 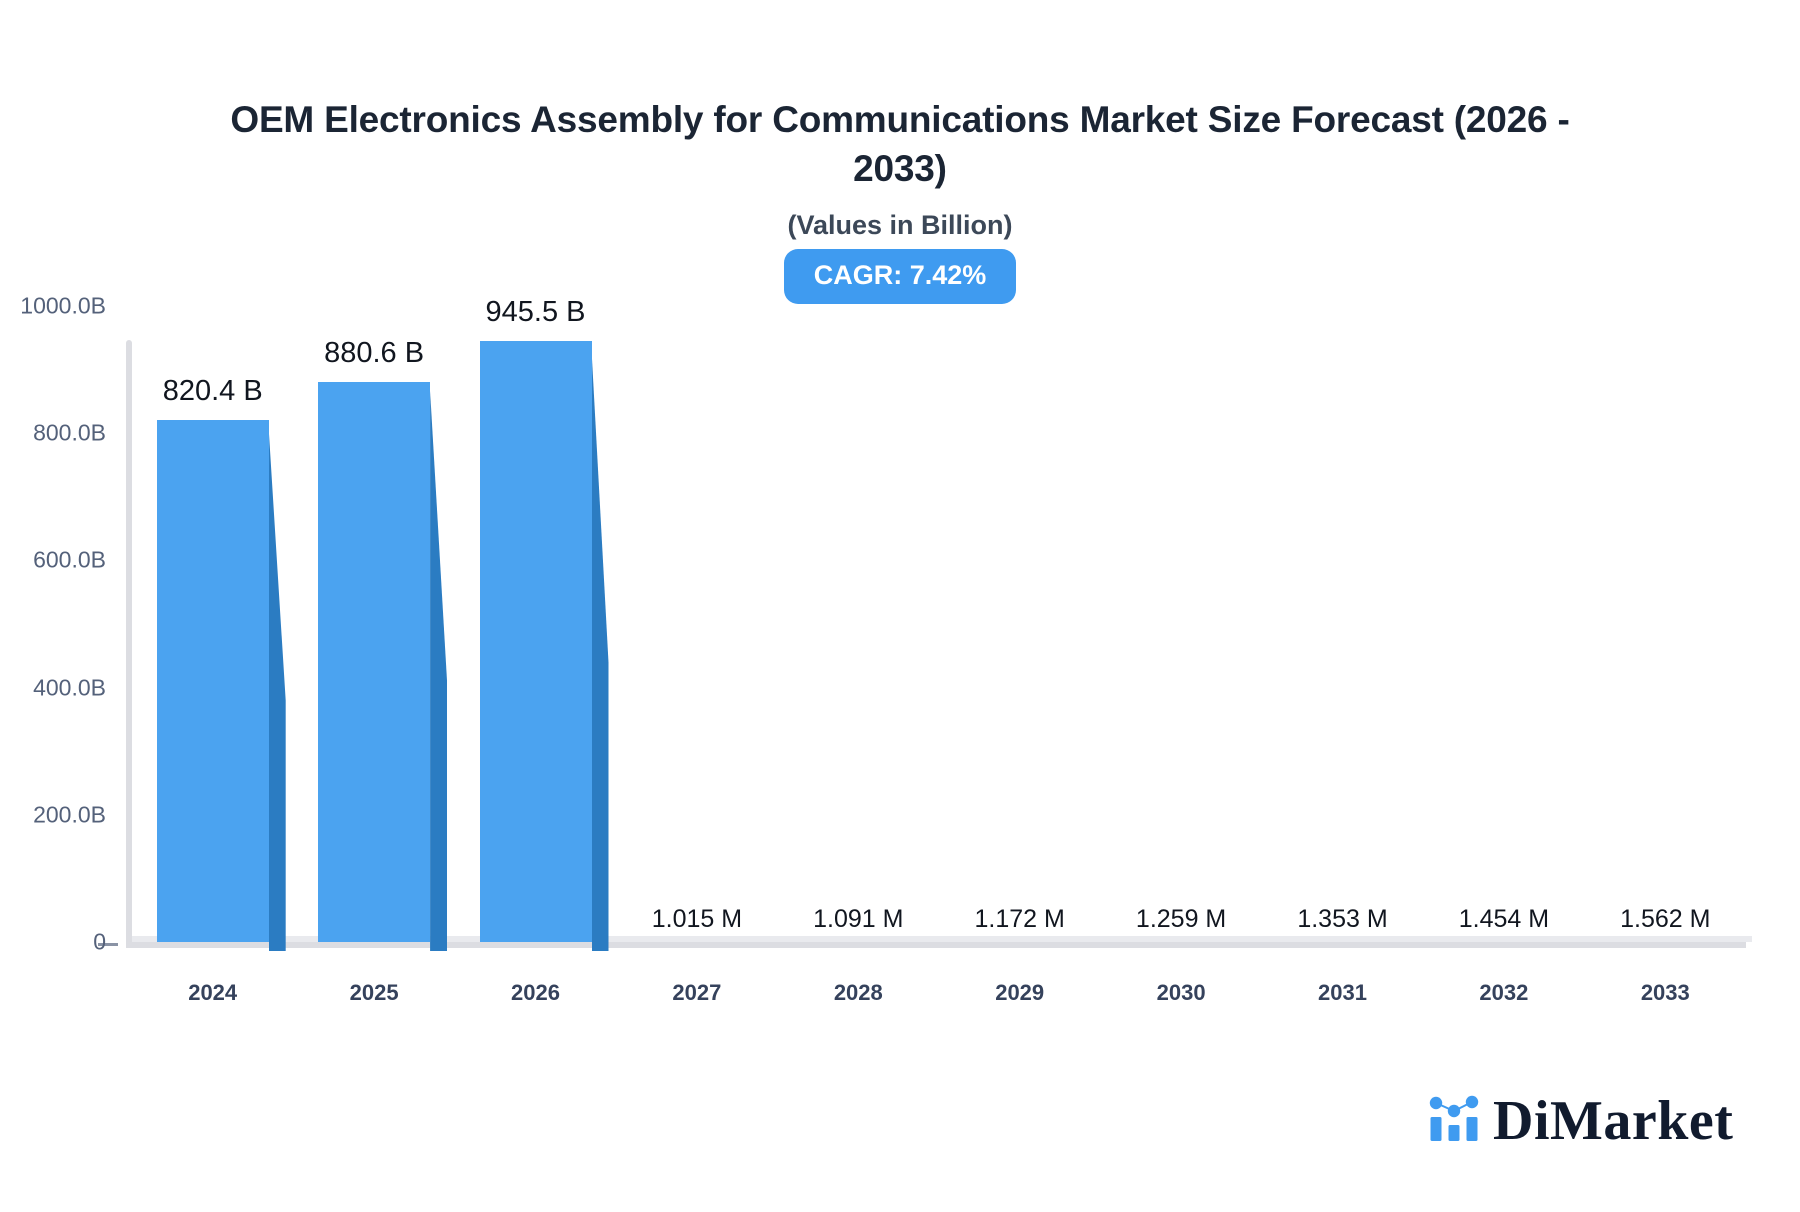 What do you see at coordinates (212, 391) in the screenshot?
I see `bar-value-label: 820.4 B` at bounding box center [212, 391].